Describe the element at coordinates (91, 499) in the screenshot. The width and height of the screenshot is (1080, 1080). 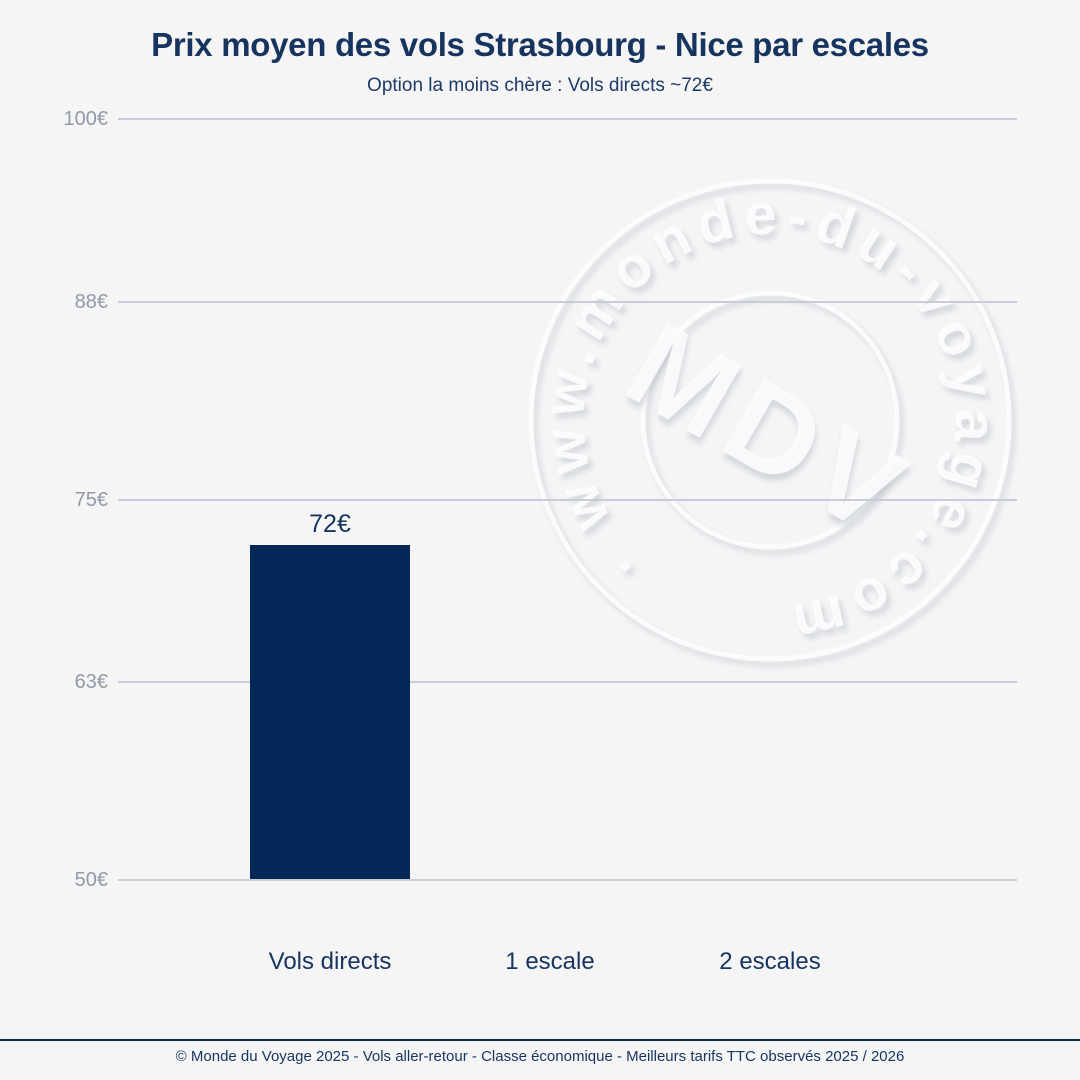
I see `y-tick-label: 75€` at that location.